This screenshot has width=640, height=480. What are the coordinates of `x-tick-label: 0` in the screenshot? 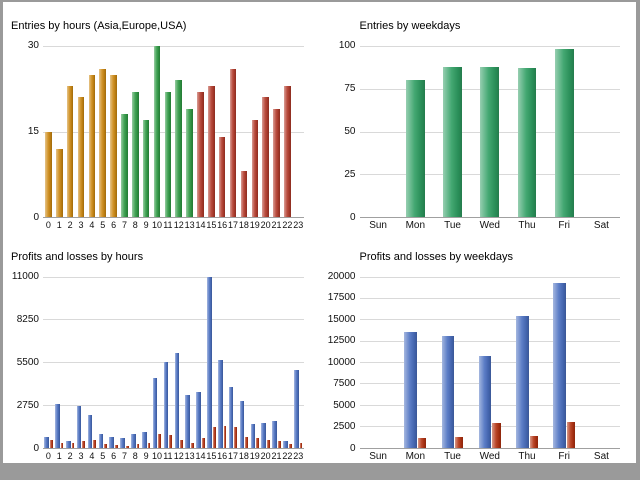 It's located at (48, 225).